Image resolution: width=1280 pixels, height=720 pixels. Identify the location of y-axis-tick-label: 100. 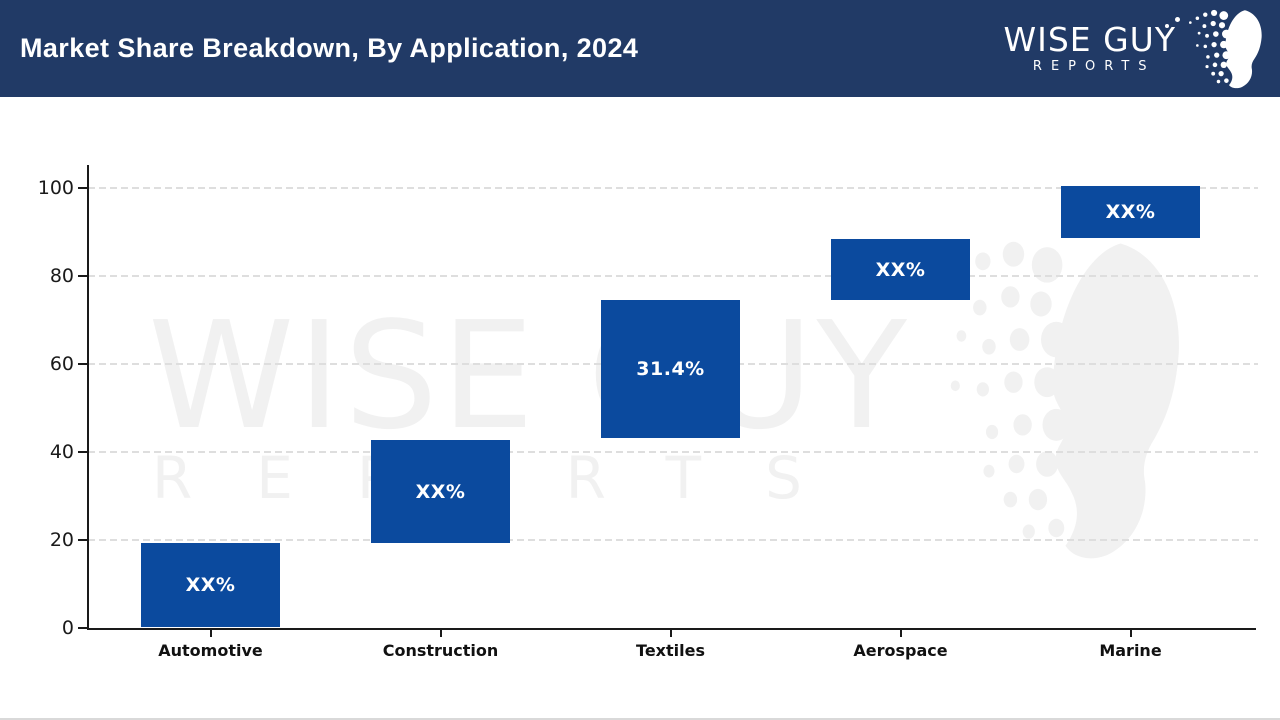
(55, 187).